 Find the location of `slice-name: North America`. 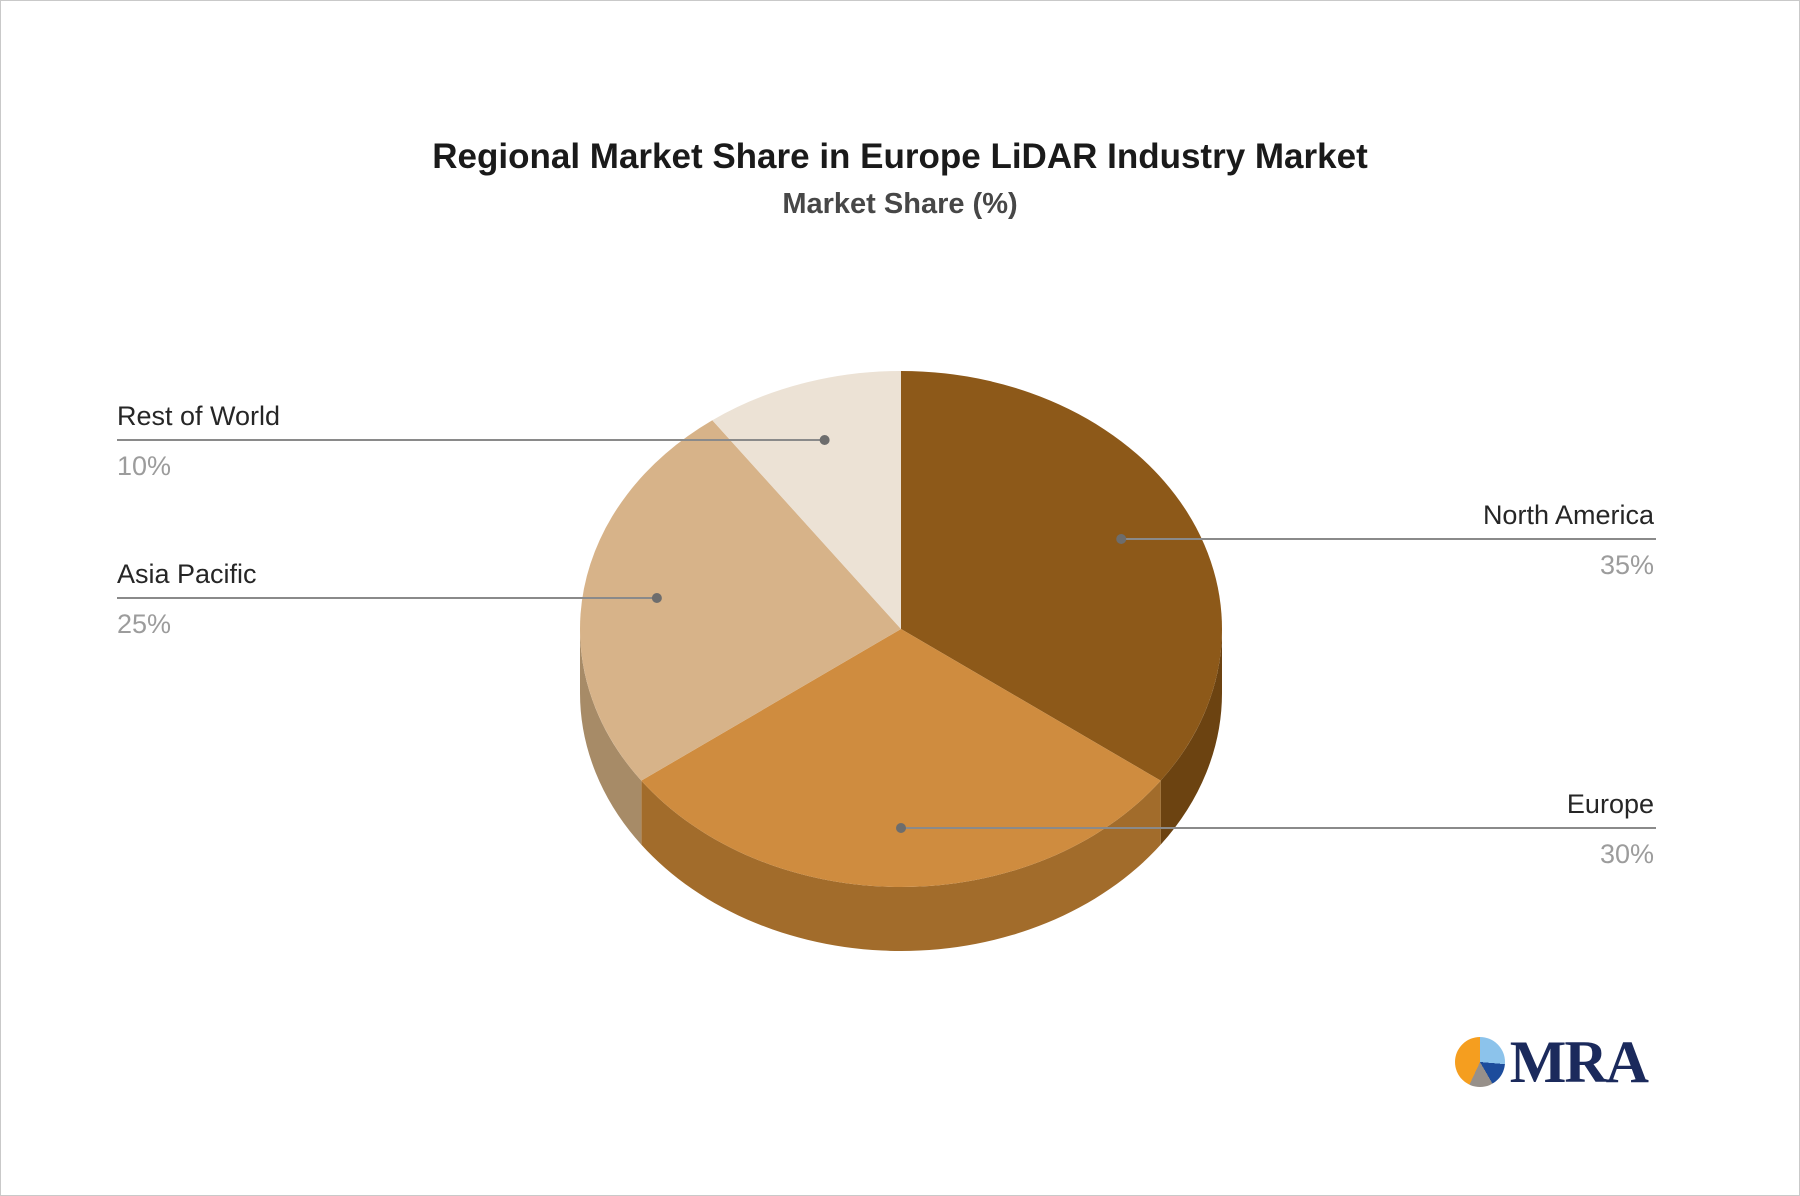

slice-name: North America is located at coordinates (1568, 515).